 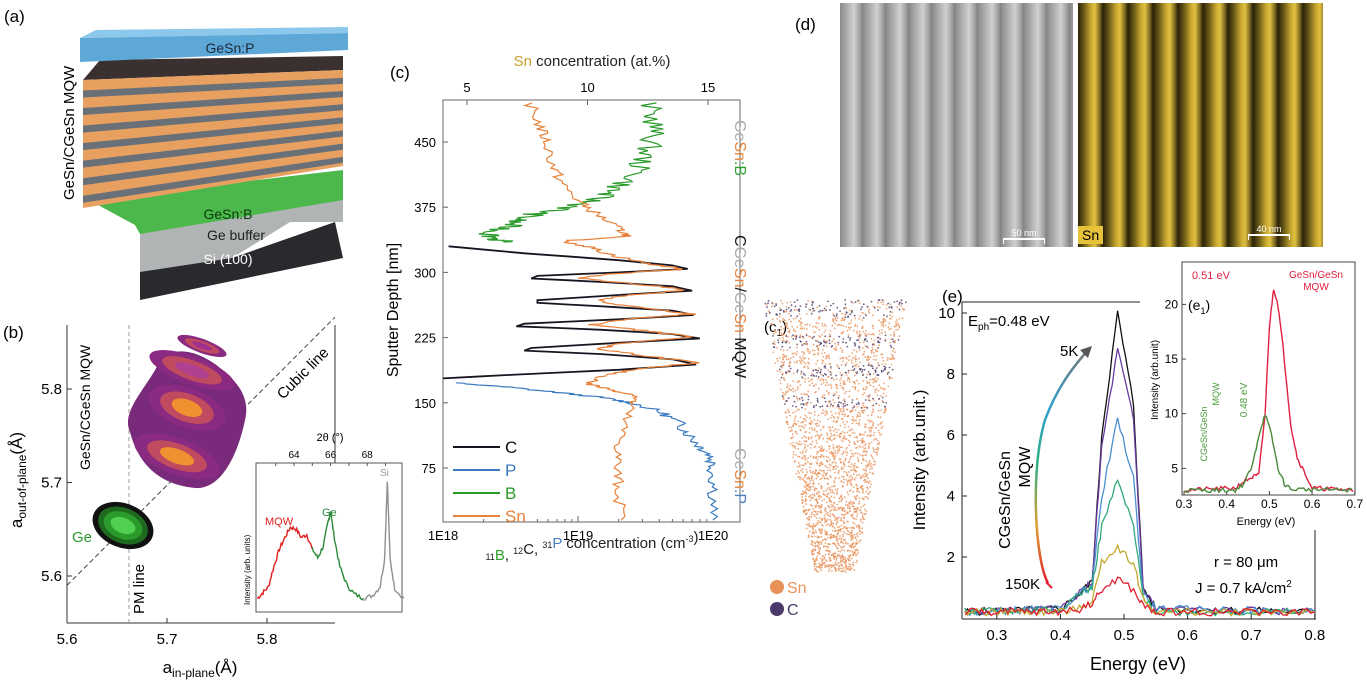 I want to click on scale-bar-right-label: 40 nm, so click(x=1269, y=229).